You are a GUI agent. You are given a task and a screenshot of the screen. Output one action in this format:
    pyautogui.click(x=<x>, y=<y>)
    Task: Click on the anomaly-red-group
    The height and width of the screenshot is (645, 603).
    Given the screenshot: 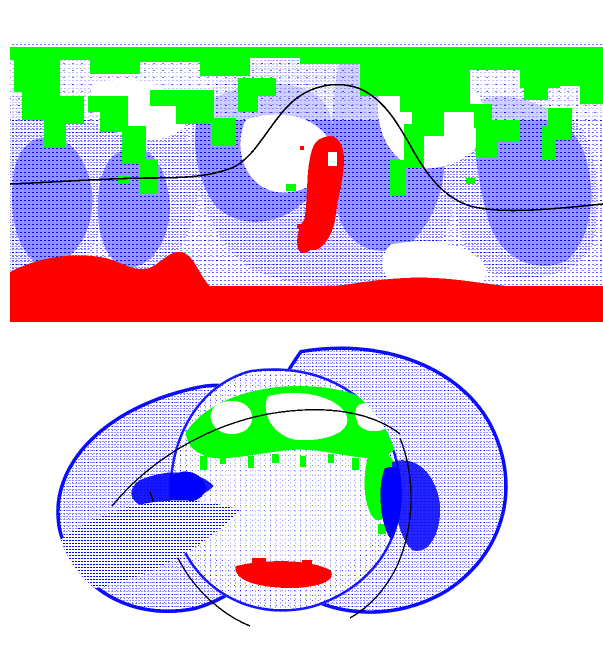 What is the action you would take?
    pyautogui.click(x=320, y=195)
    